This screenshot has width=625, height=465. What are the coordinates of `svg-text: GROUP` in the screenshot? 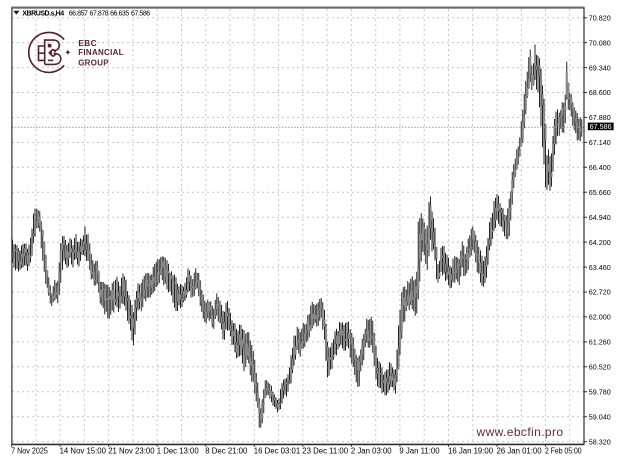 It's located at (93, 62).